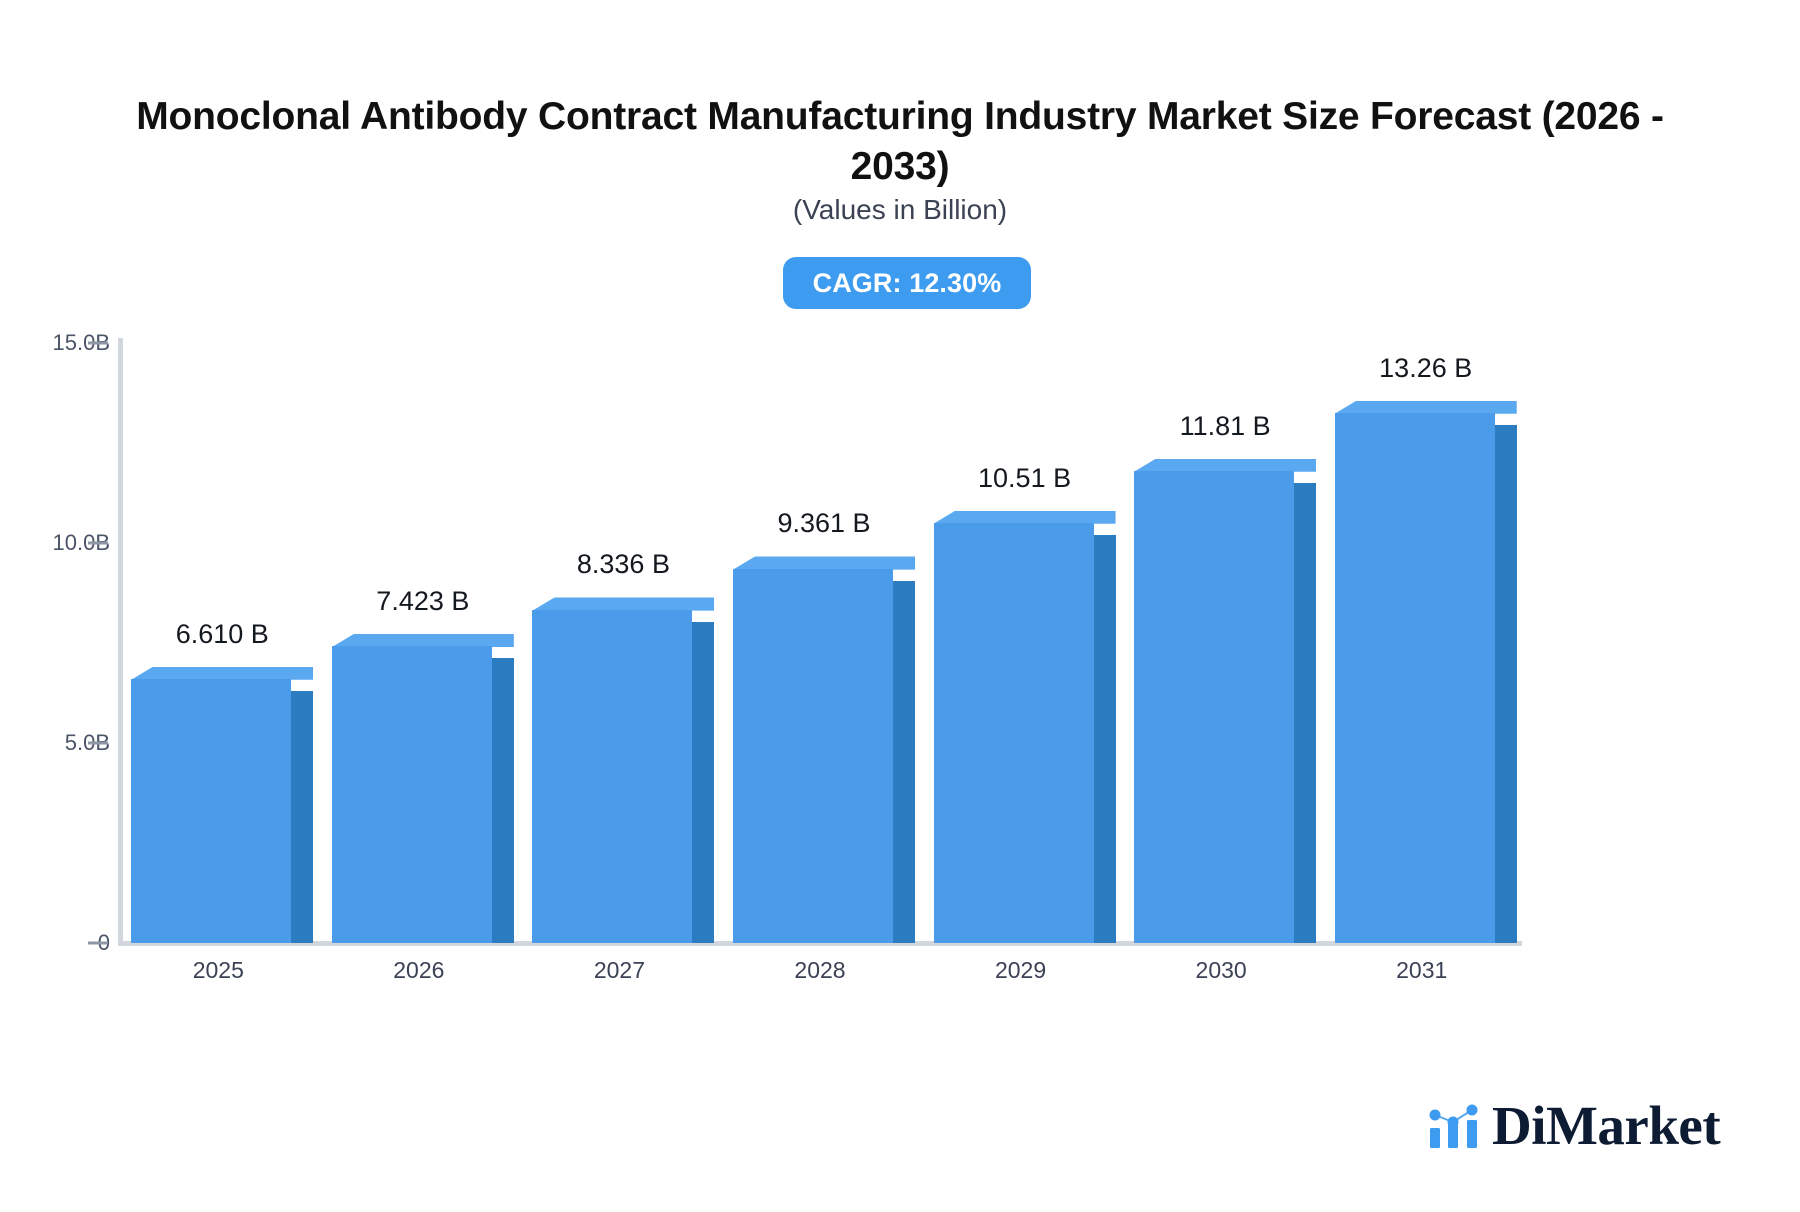 The width and height of the screenshot is (1800, 1212). What do you see at coordinates (824, 523) in the screenshot?
I see `bar-value-label: 9.361 B` at bounding box center [824, 523].